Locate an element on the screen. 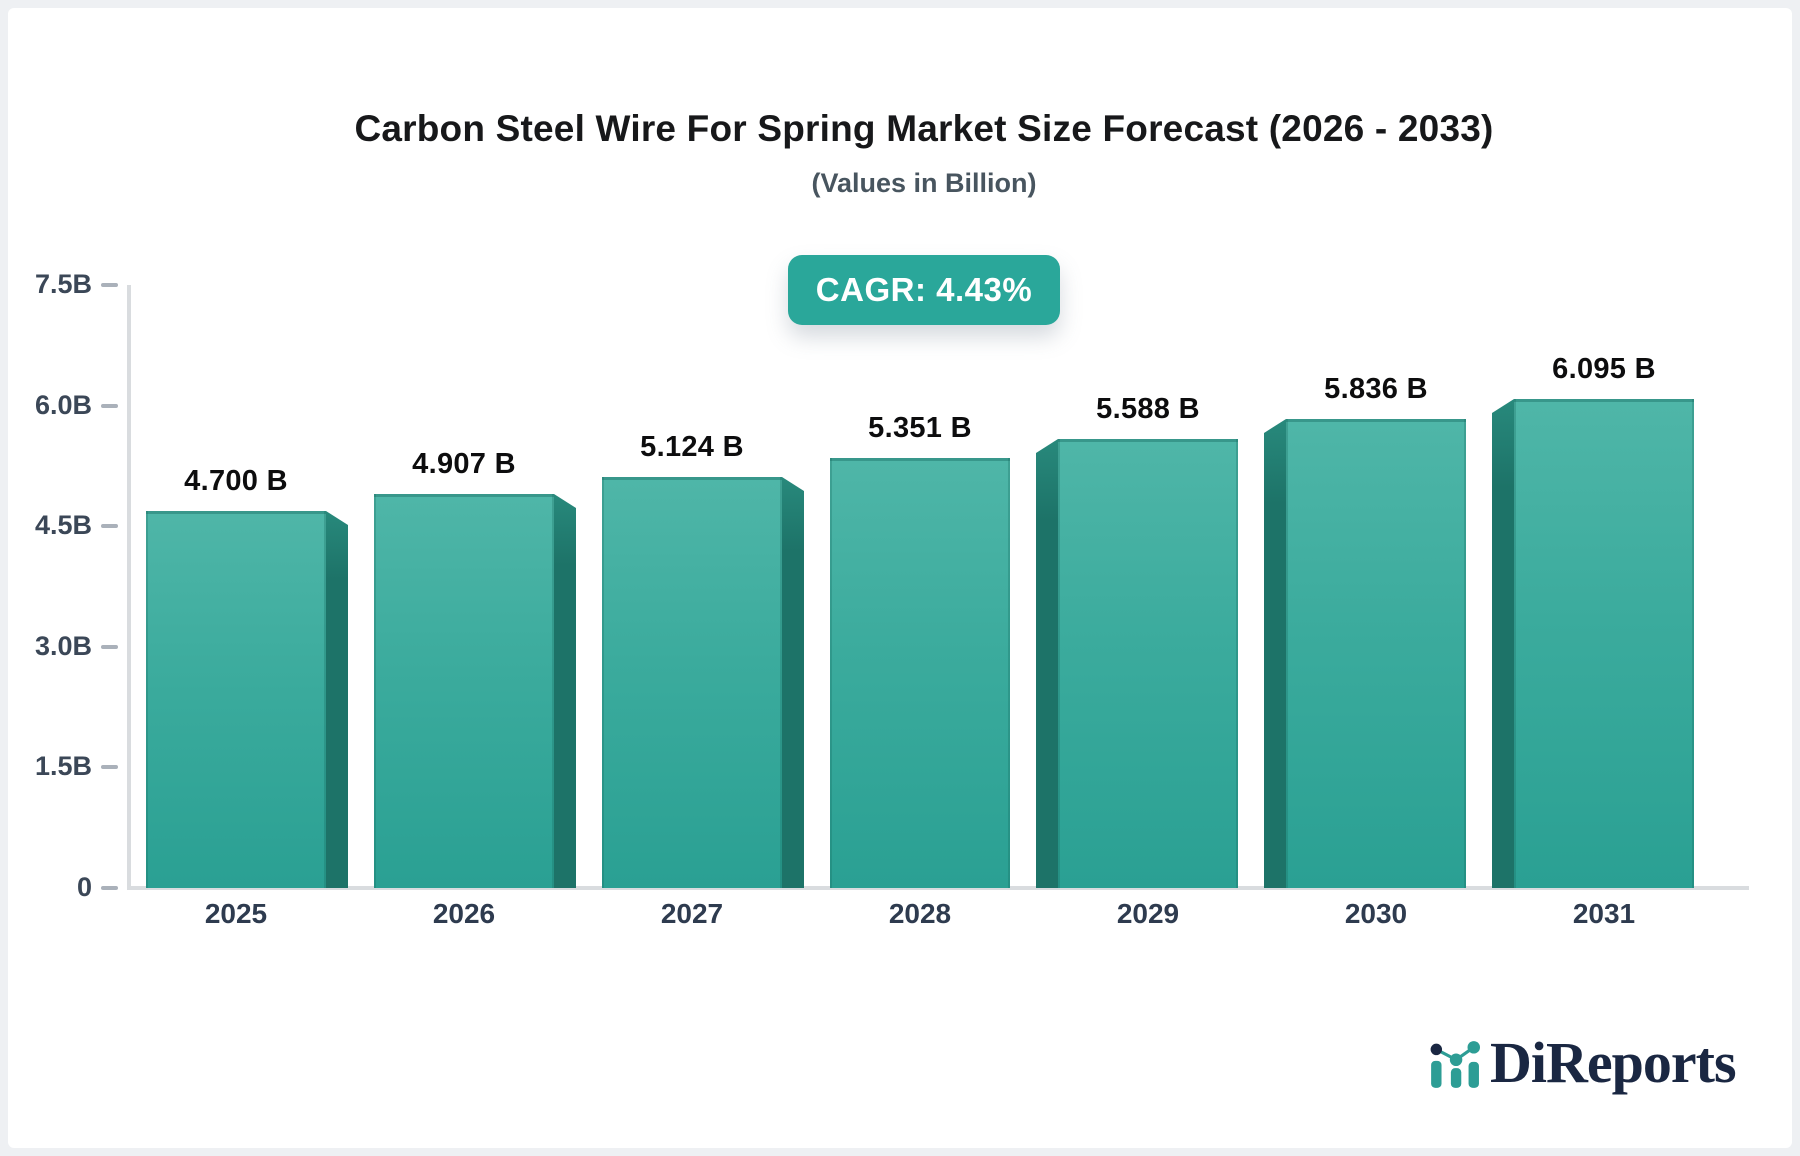 The width and height of the screenshot is (1800, 1156). x-tick-label-2029: 2029 is located at coordinates (1148, 913).